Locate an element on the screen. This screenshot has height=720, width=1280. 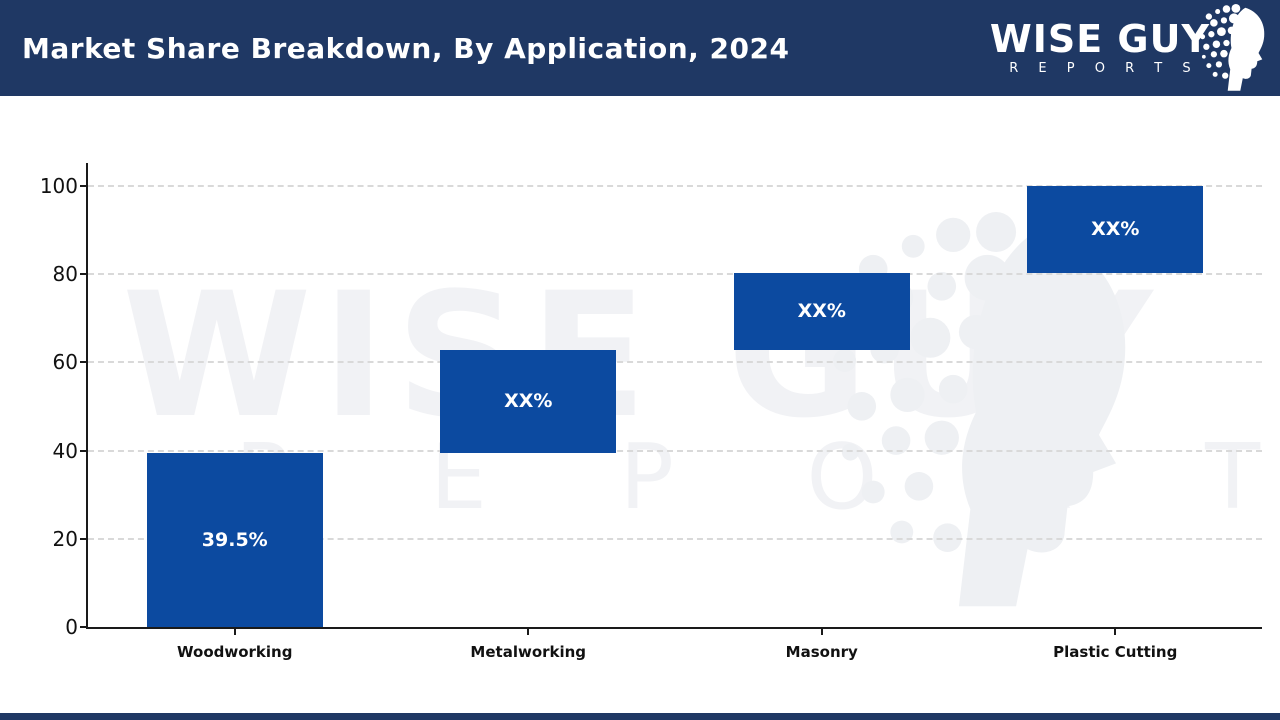
y-tick-label: 60 is located at coordinates (65, 362).